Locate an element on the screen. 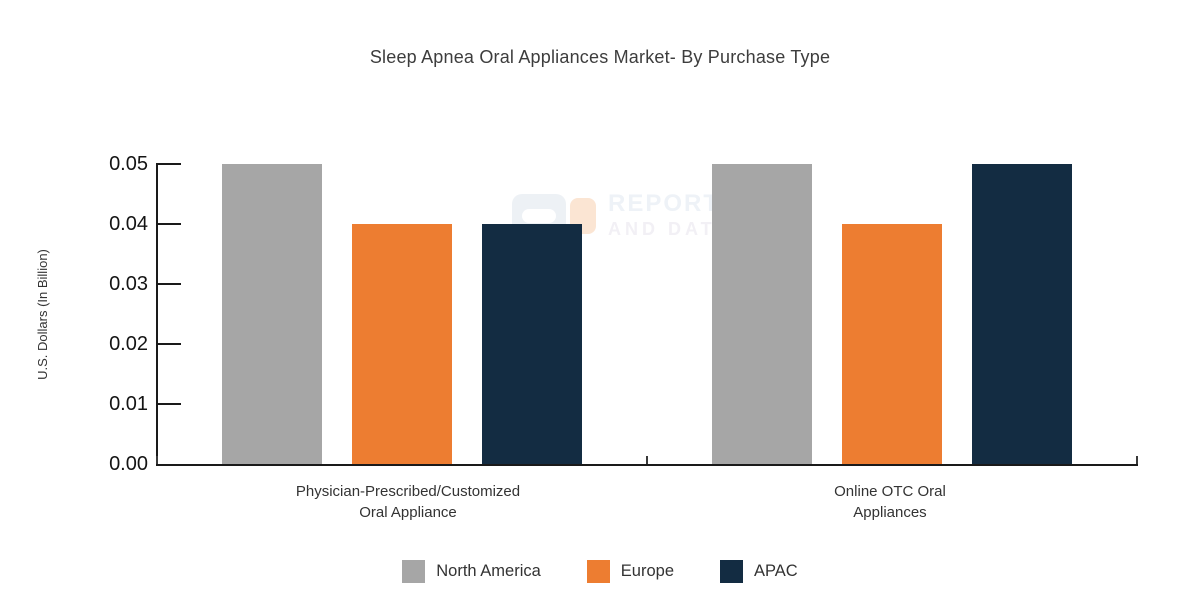 Image resolution: width=1200 pixels, height=613 pixels. legend-item-north-america: North America is located at coordinates (471, 571).